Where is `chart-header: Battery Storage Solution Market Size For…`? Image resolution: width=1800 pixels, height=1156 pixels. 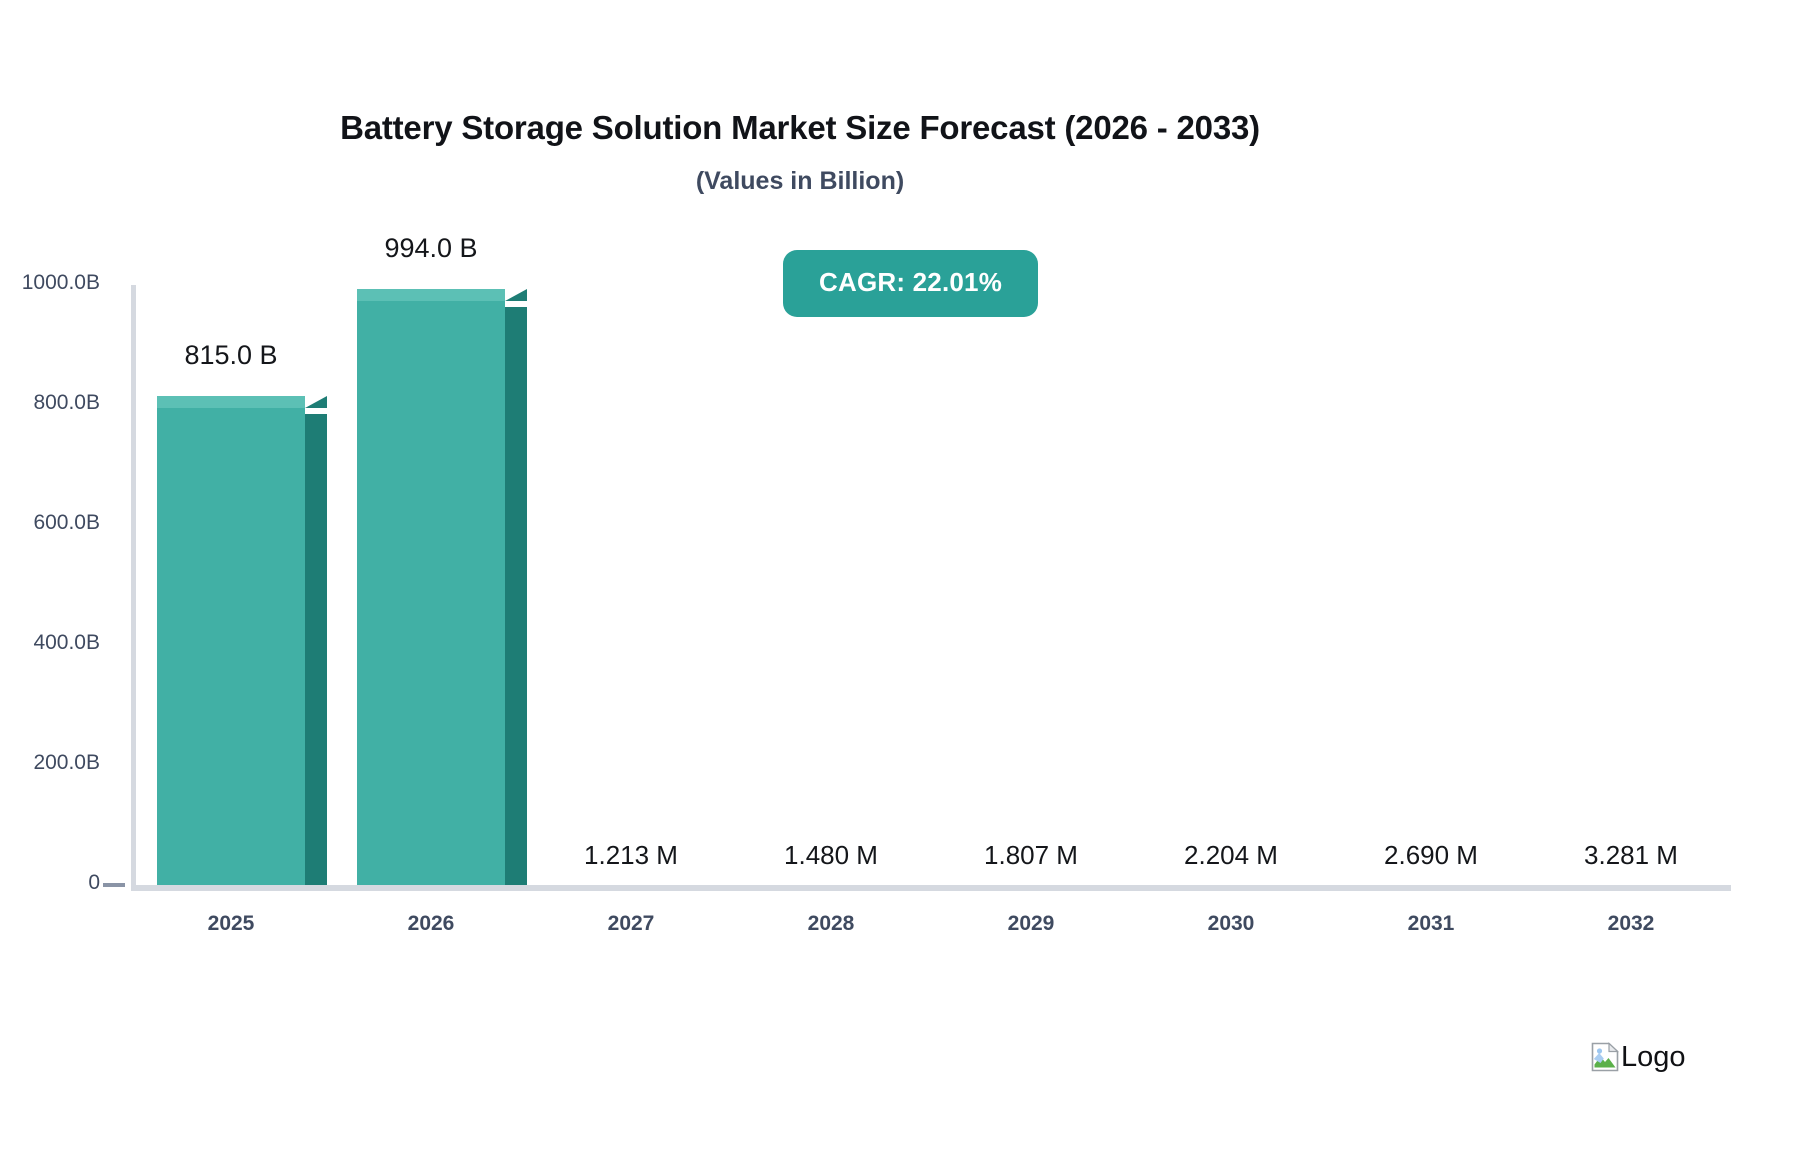
chart-header: Battery Storage Solution Market Size For… is located at coordinates (800, 152).